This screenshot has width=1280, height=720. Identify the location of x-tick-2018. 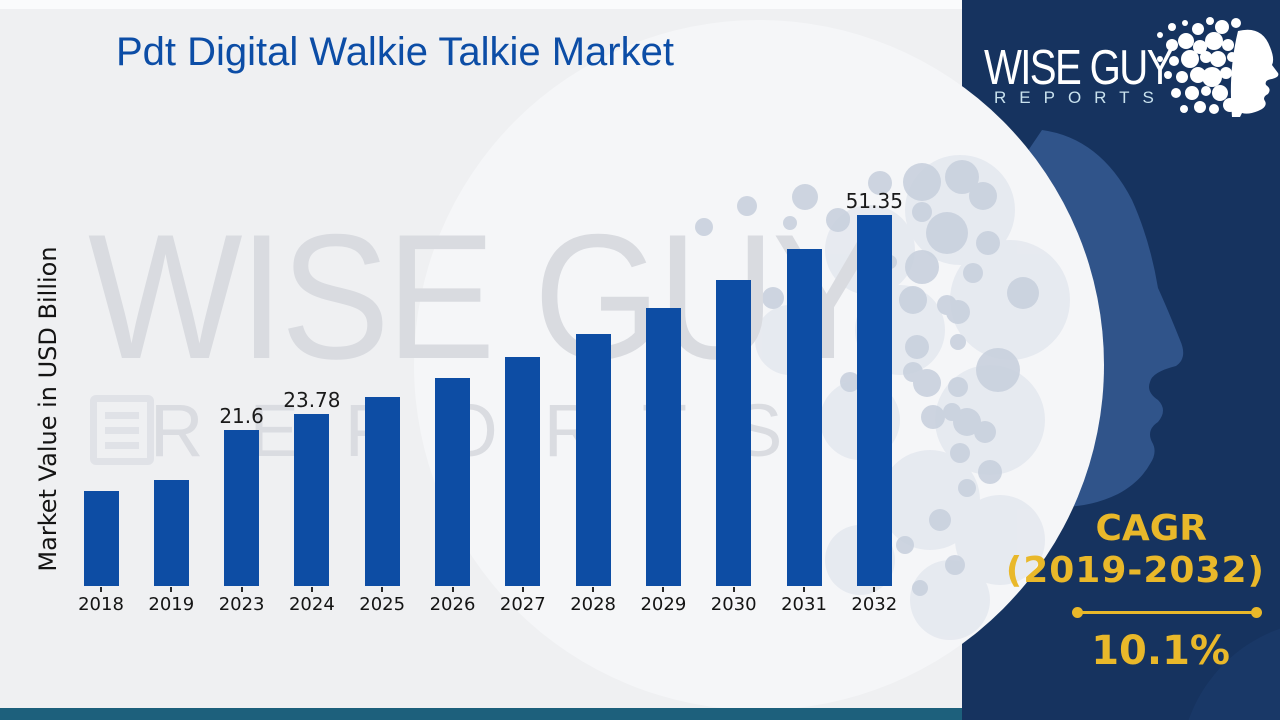
(101, 589).